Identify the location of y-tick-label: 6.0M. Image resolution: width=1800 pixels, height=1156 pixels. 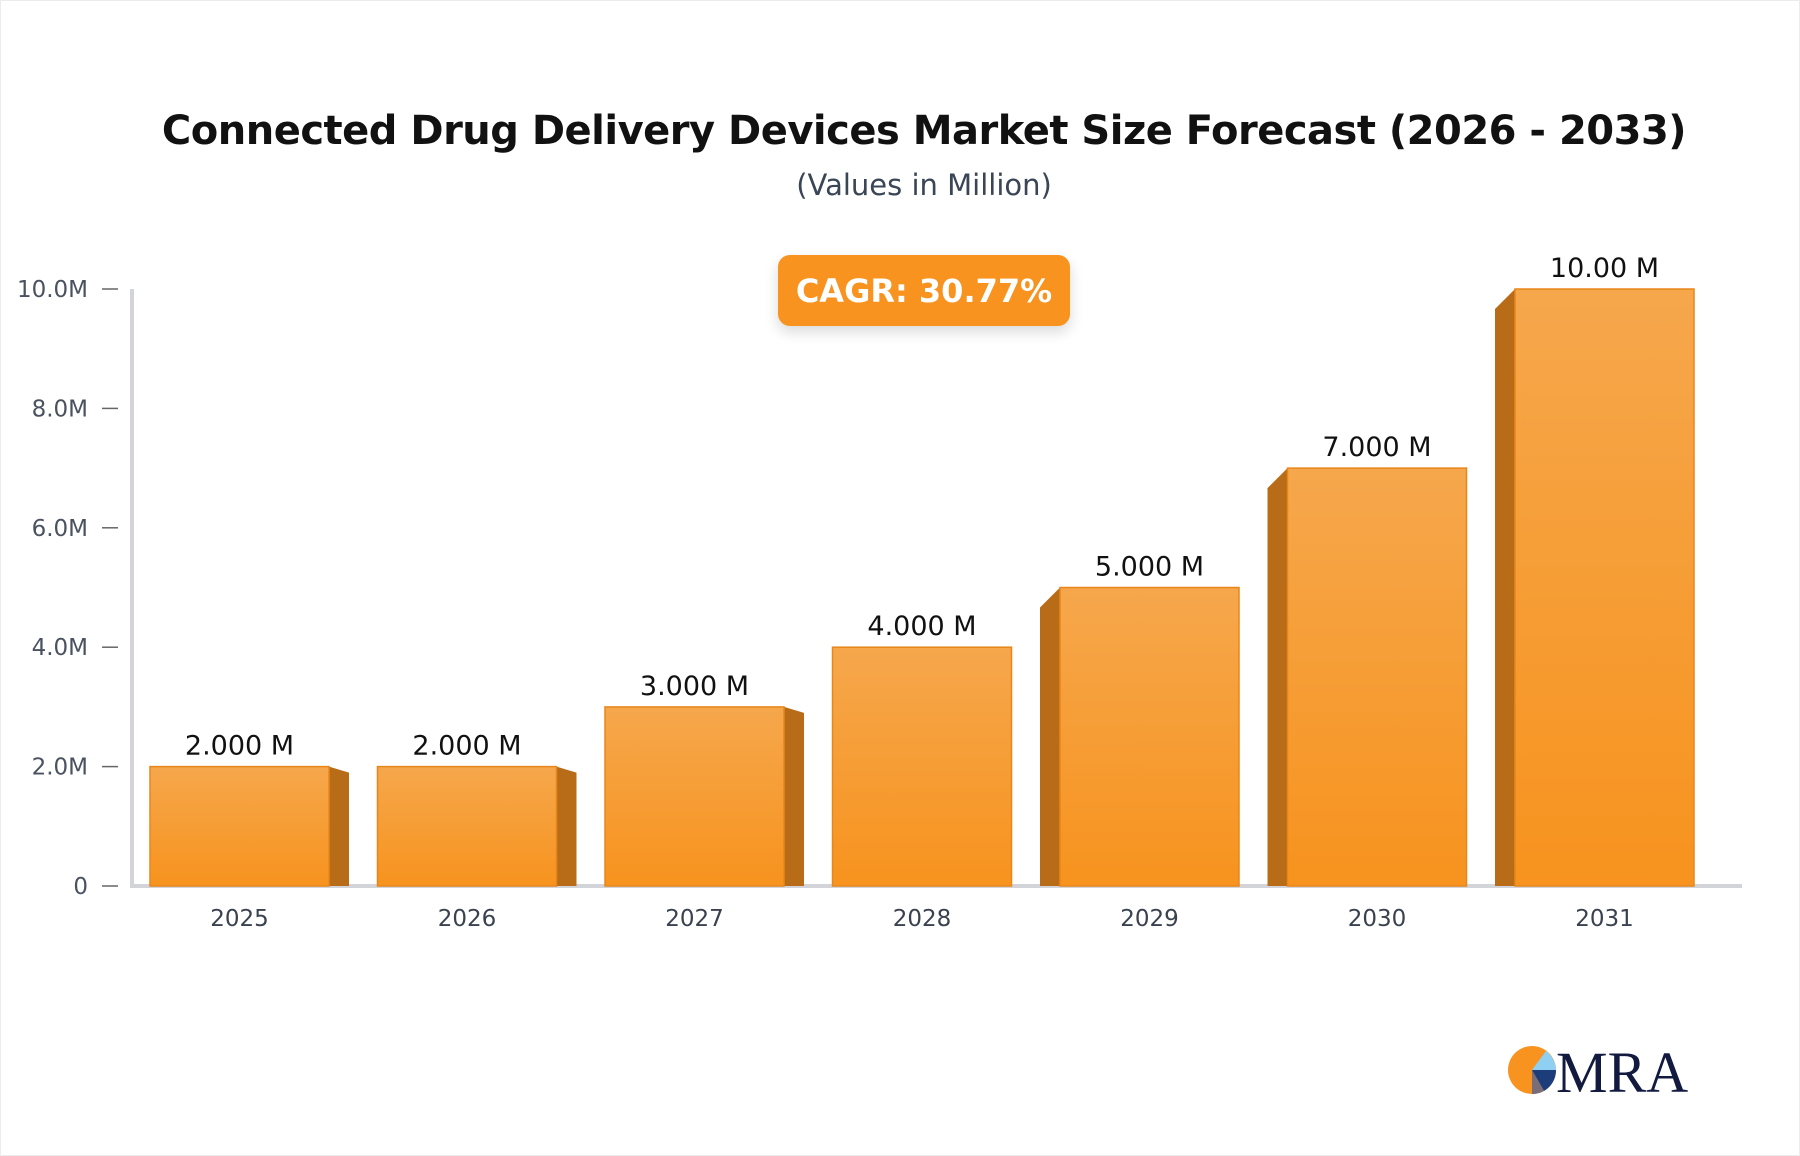
(60, 529).